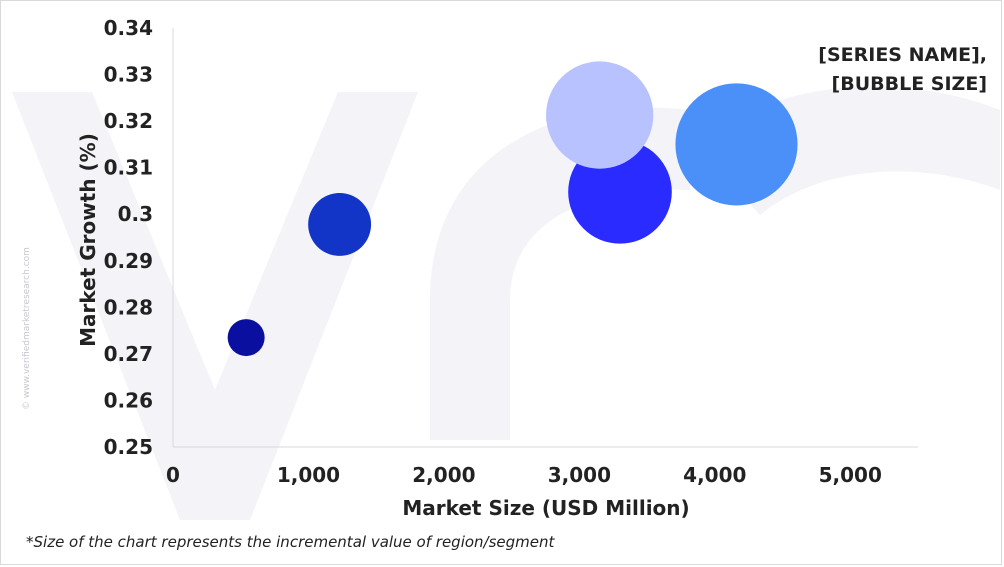  What do you see at coordinates (88, 240) in the screenshot?
I see `y-axis-title: Market Growth (%)` at bounding box center [88, 240].